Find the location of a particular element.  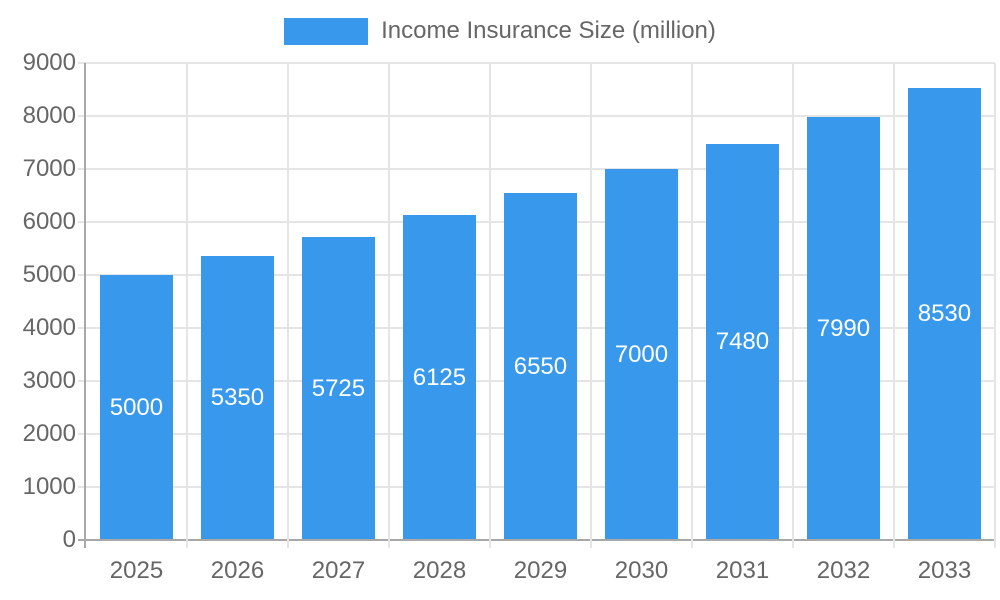

bar-2026 is located at coordinates (237, 397).